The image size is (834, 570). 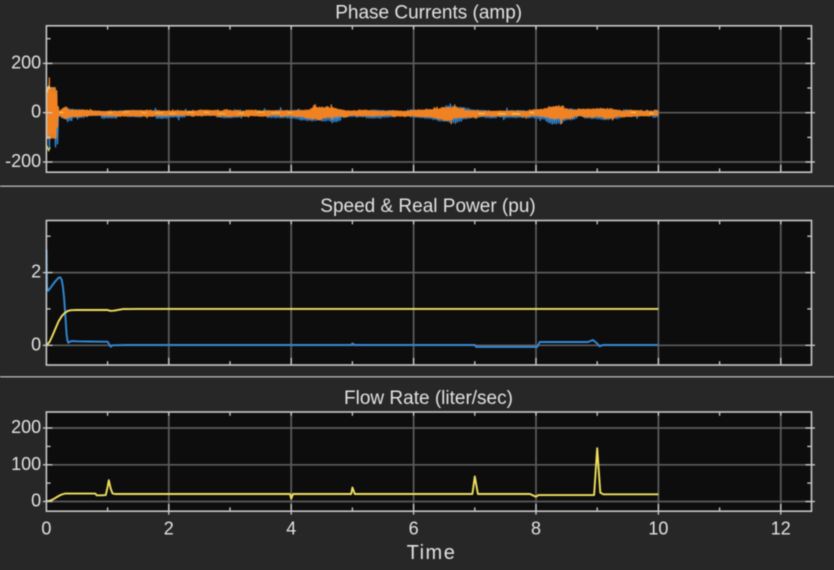 What do you see at coordinates (23, 161) in the screenshot?
I see `svg-text: -200` at bounding box center [23, 161].